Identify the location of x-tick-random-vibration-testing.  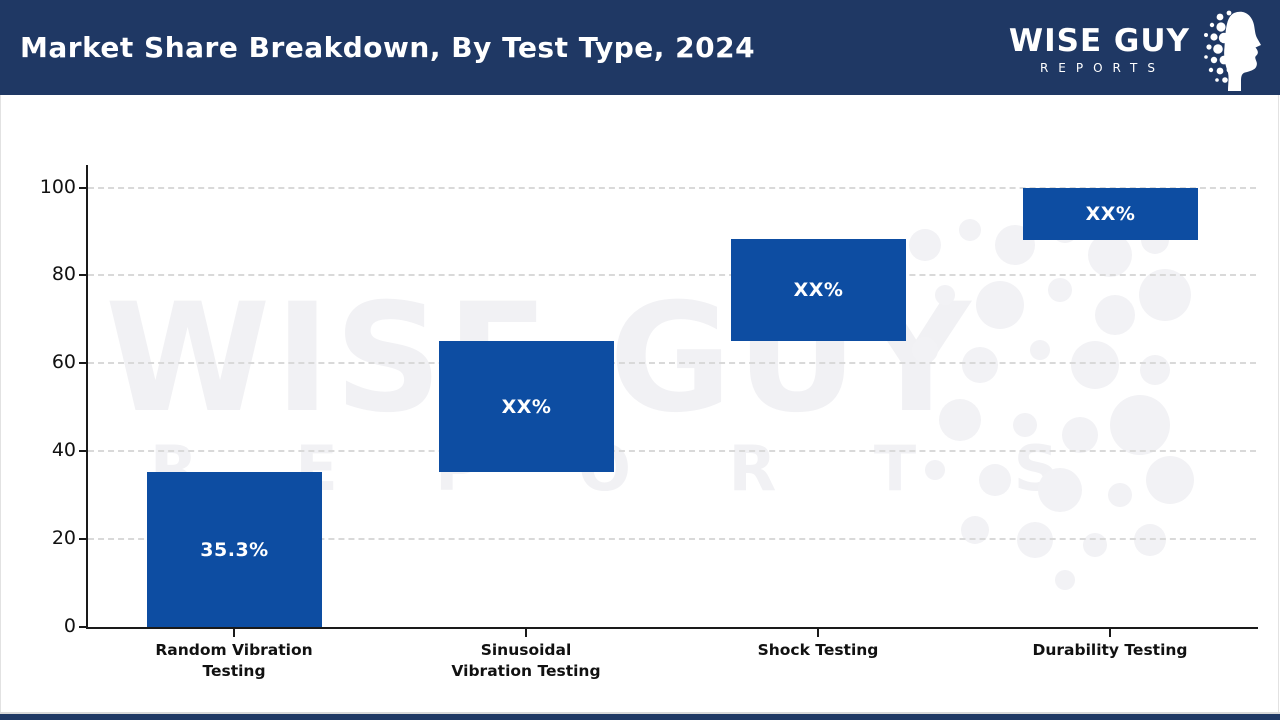
(234, 633).